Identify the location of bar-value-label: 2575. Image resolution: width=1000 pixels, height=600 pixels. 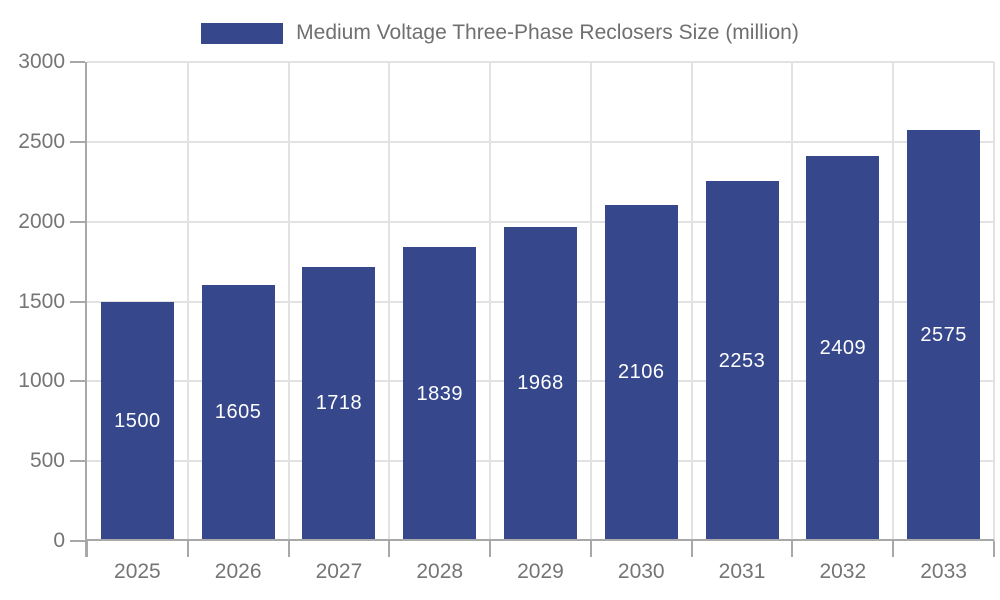
(943, 334).